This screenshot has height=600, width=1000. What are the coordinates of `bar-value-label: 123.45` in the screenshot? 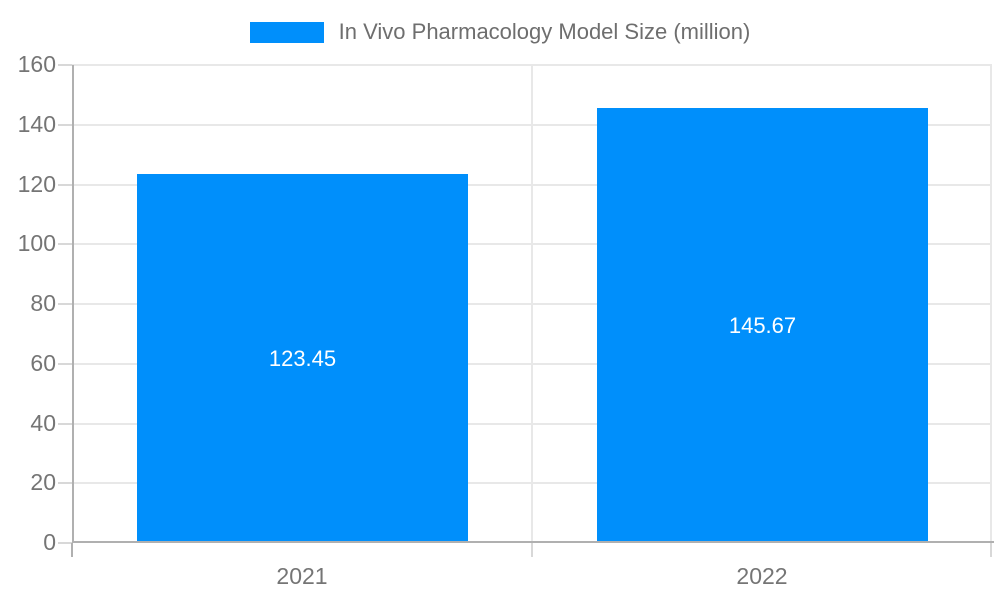 It's located at (302, 358).